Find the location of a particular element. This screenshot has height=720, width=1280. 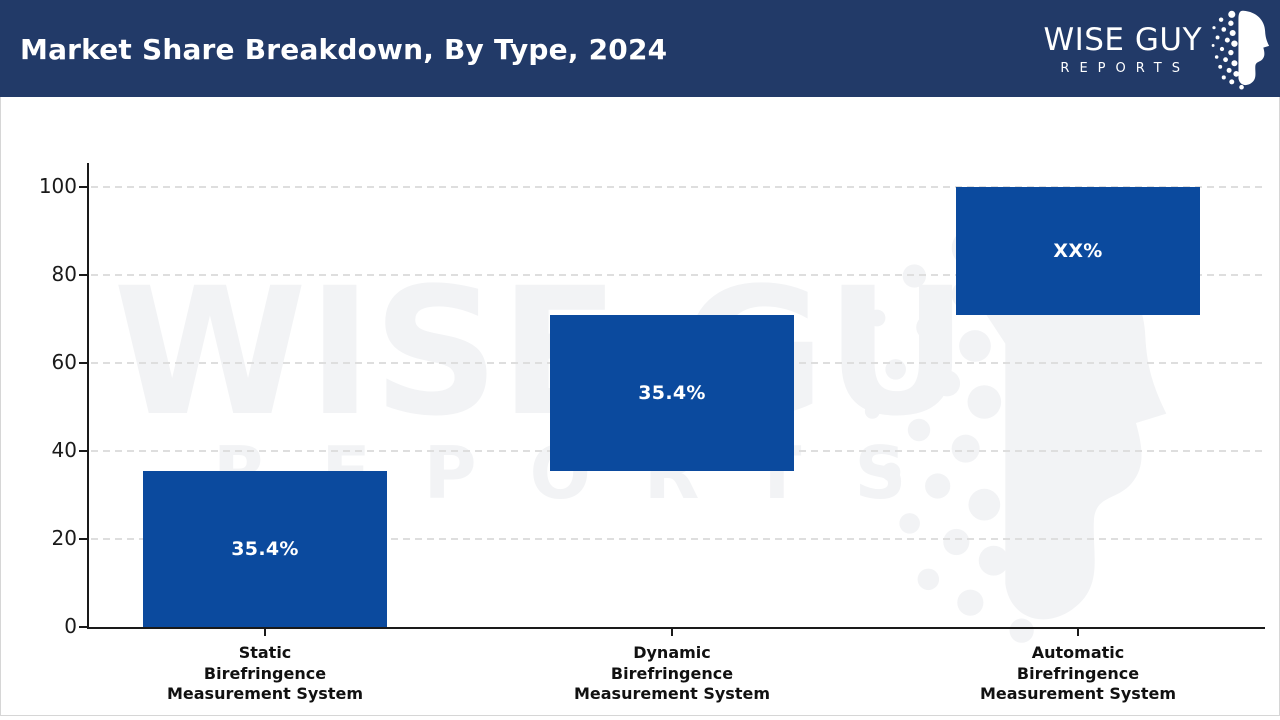

y-tick-label: 60 is located at coordinates (64, 362).